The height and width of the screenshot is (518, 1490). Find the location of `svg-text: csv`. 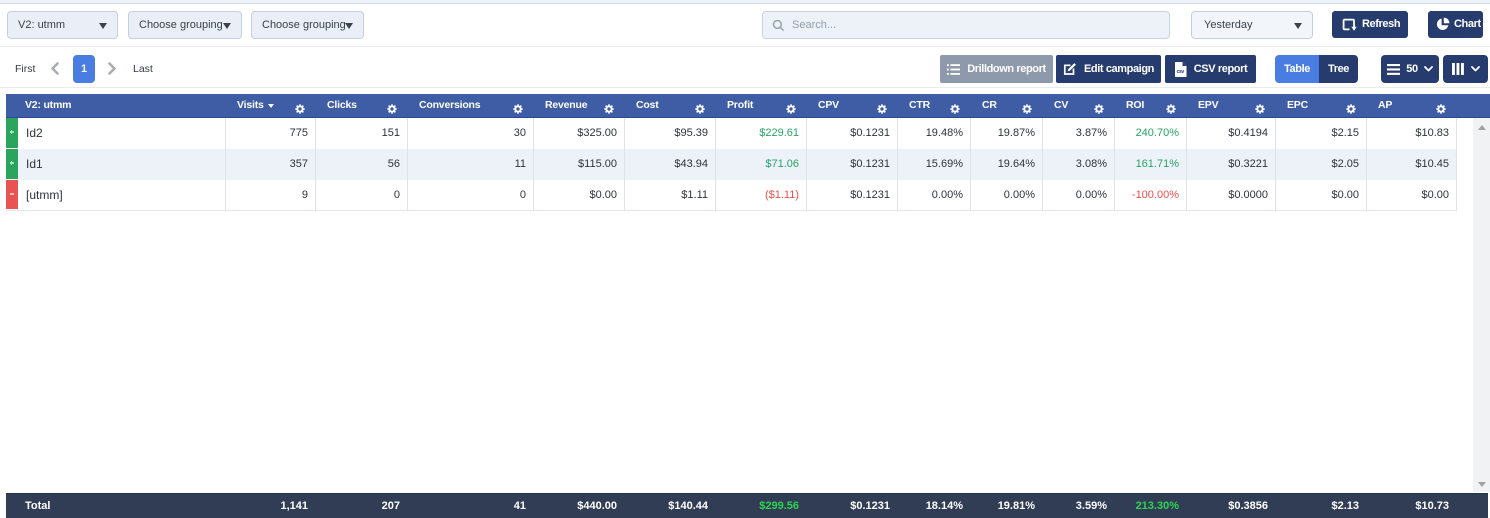

svg-text: csv is located at coordinates (1180, 72).